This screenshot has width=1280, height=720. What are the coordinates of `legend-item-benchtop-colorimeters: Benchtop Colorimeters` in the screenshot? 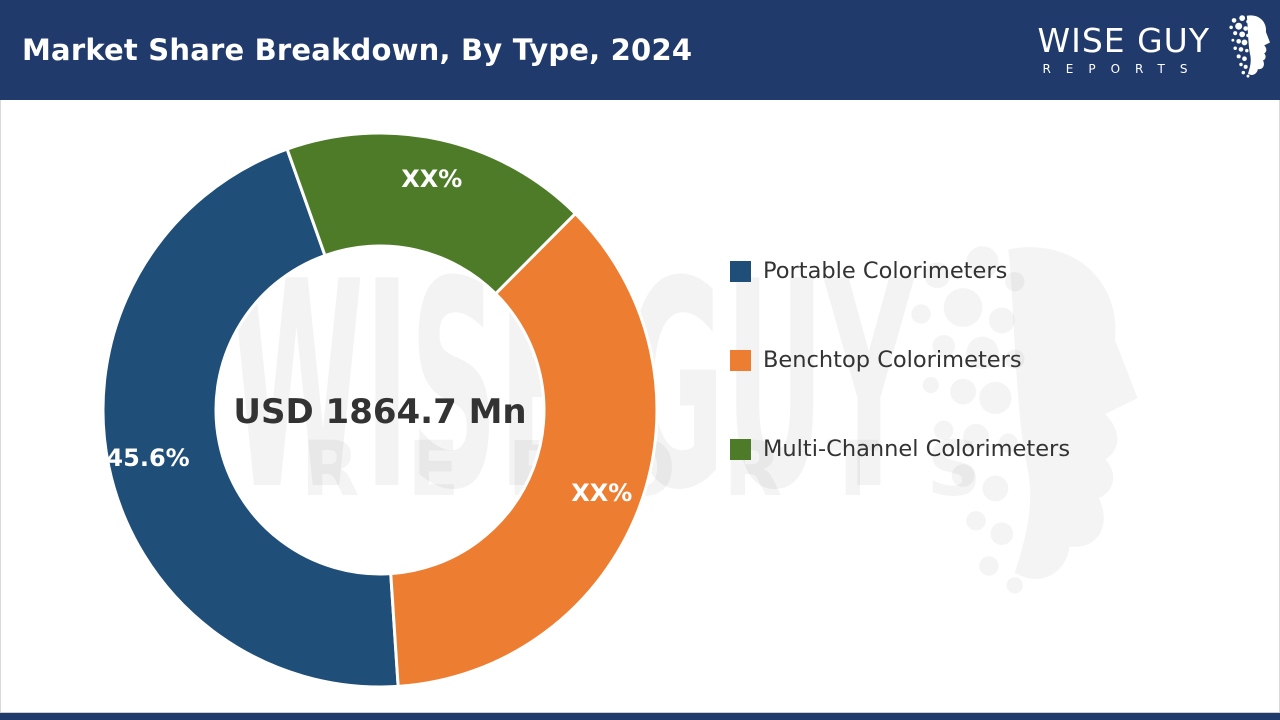 It's located at (900, 360).